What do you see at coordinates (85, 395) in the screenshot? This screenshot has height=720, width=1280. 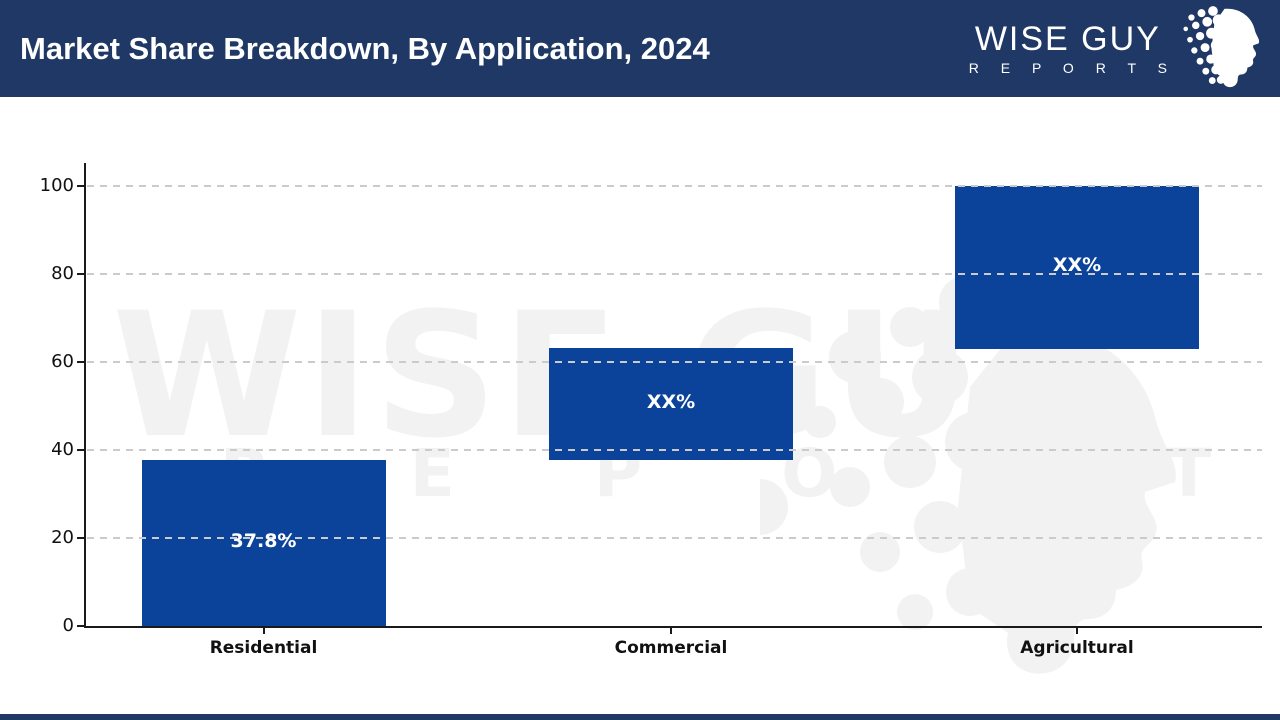 I see `y-axis` at bounding box center [85, 395].